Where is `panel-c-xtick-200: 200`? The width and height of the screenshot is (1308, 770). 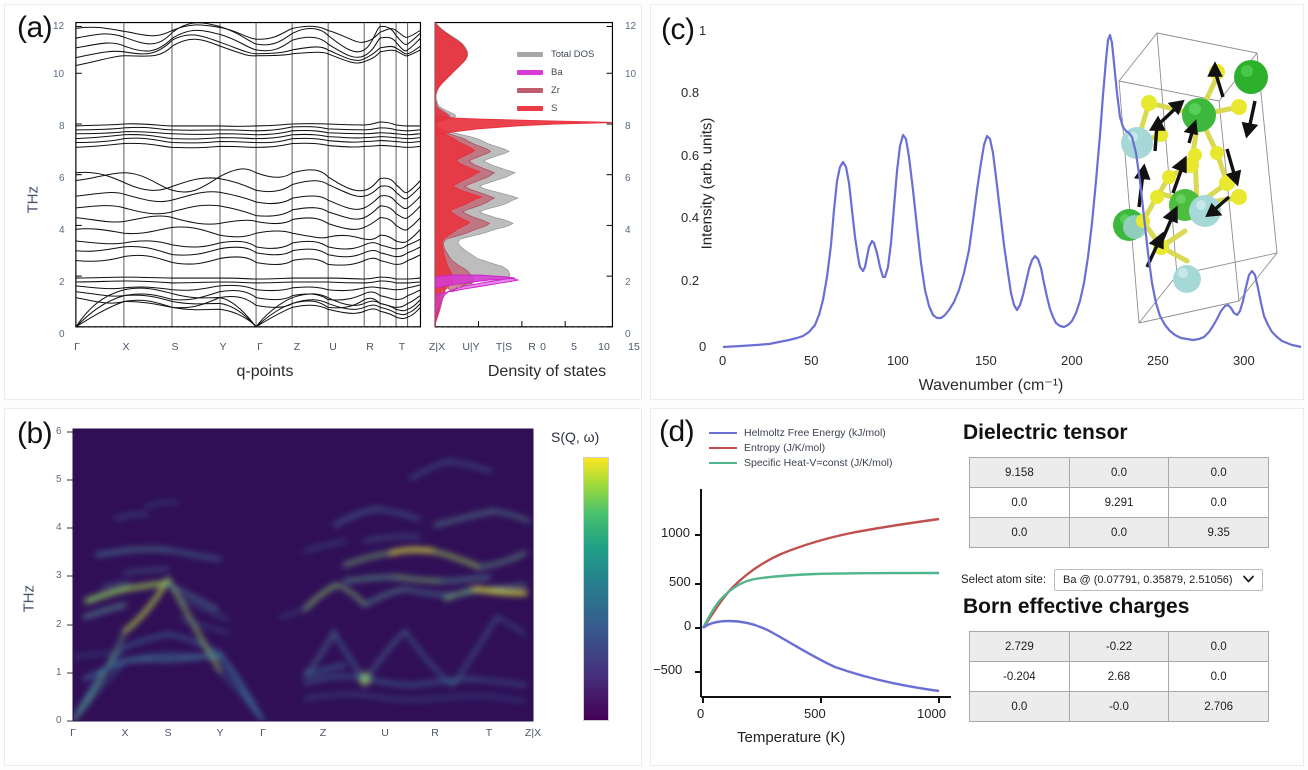 panel-c-xtick-200: 200 is located at coordinates (1072, 360).